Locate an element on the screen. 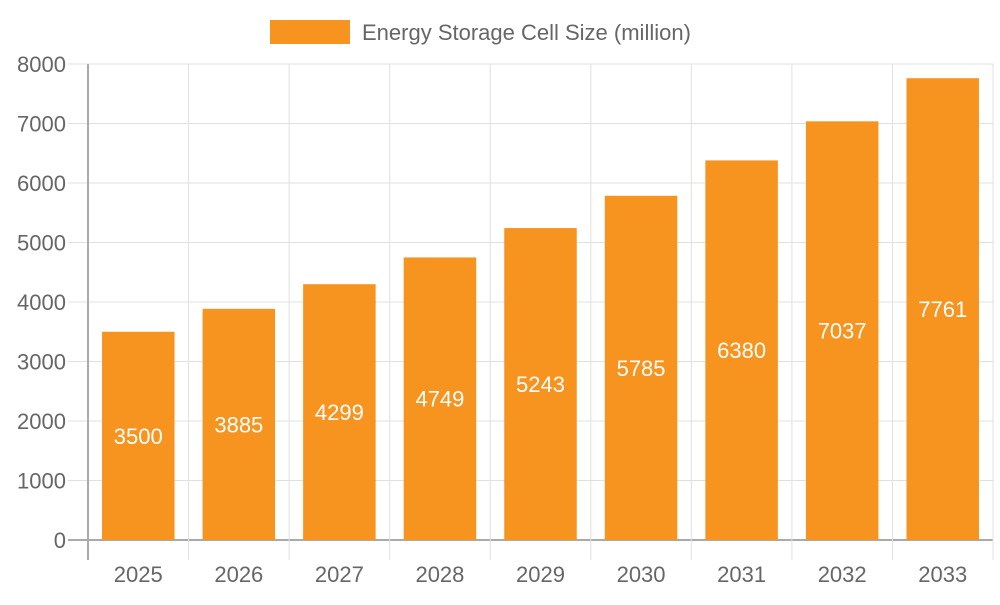 The image size is (1000, 605). legend: Energy Storage Cell Size (million) is located at coordinates (480, 32).